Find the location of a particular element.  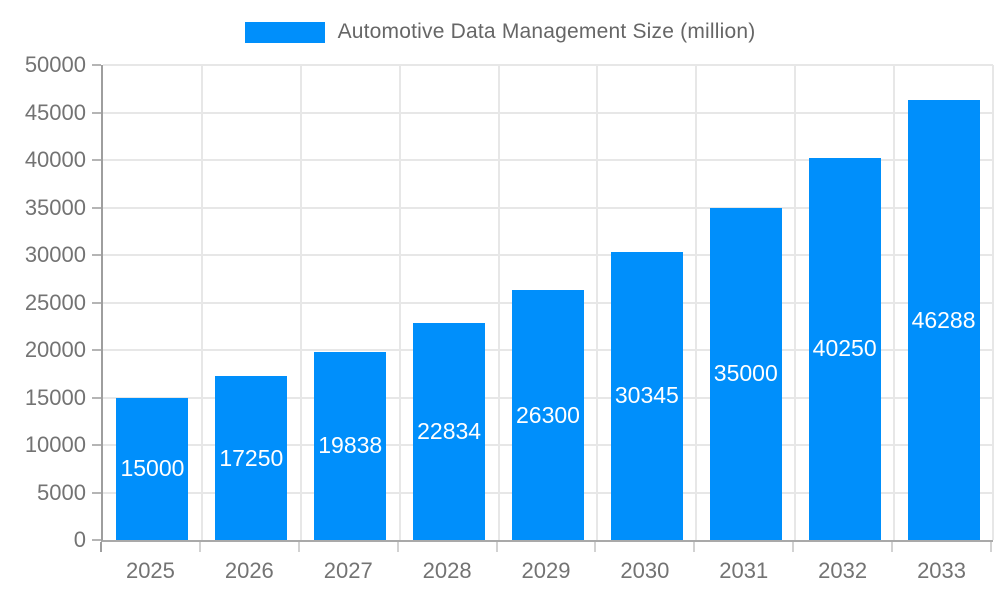

x-tick-label: 2026 is located at coordinates (249, 570).